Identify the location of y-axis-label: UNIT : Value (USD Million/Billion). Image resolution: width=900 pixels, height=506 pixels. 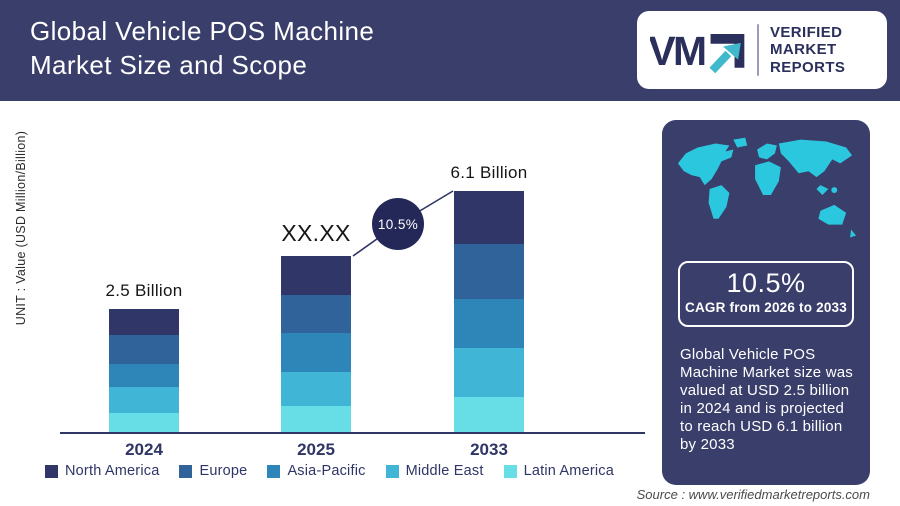
(21, 228).